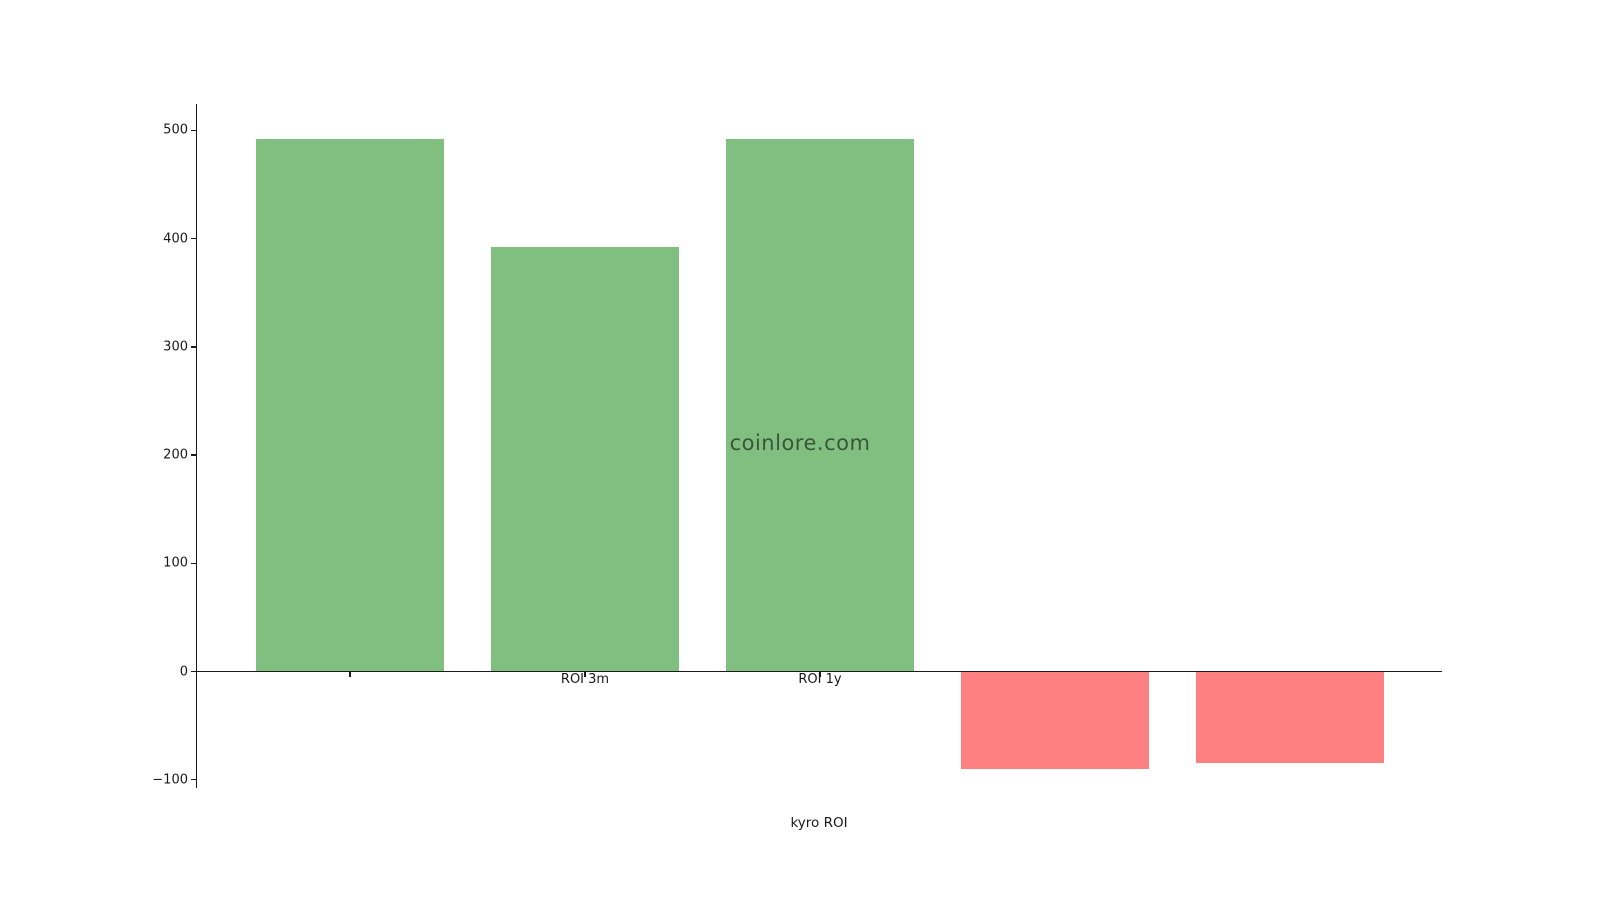 The width and height of the screenshot is (1600, 900). I want to click on y-tick-label: 100, so click(175, 563).